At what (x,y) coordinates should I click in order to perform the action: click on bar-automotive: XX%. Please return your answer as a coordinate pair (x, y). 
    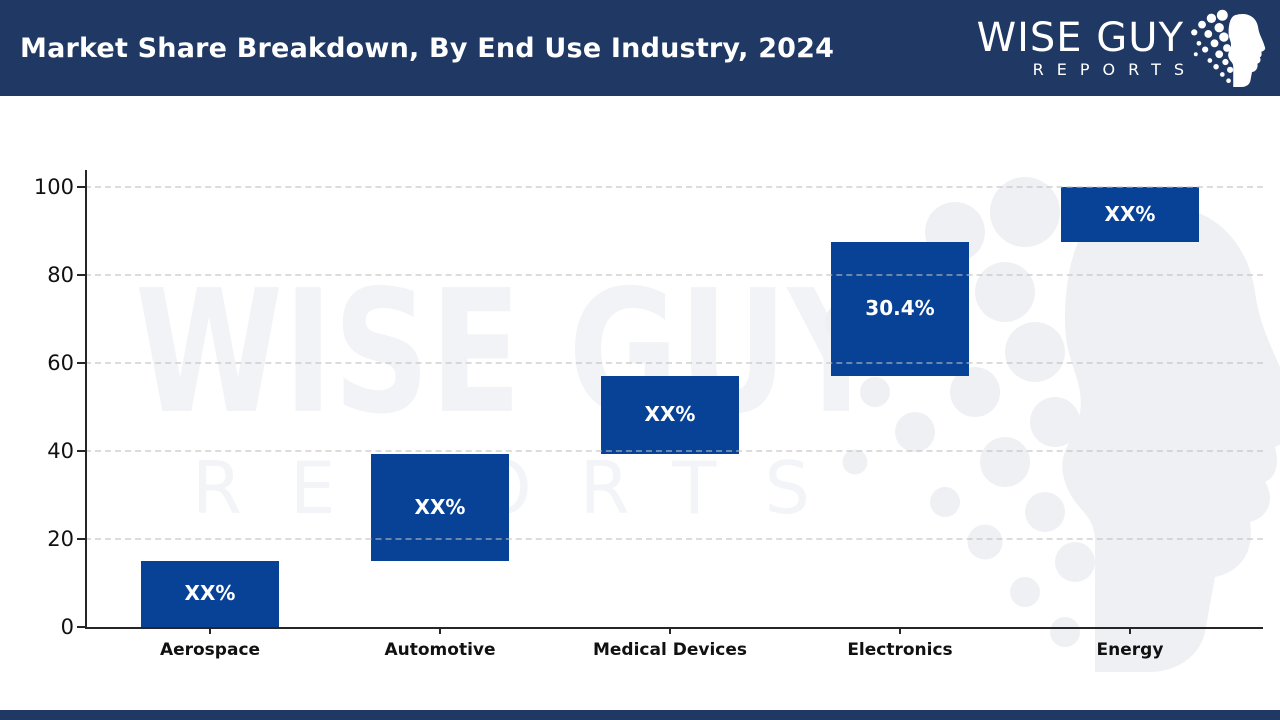
    Looking at the image, I should click on (440, 507).